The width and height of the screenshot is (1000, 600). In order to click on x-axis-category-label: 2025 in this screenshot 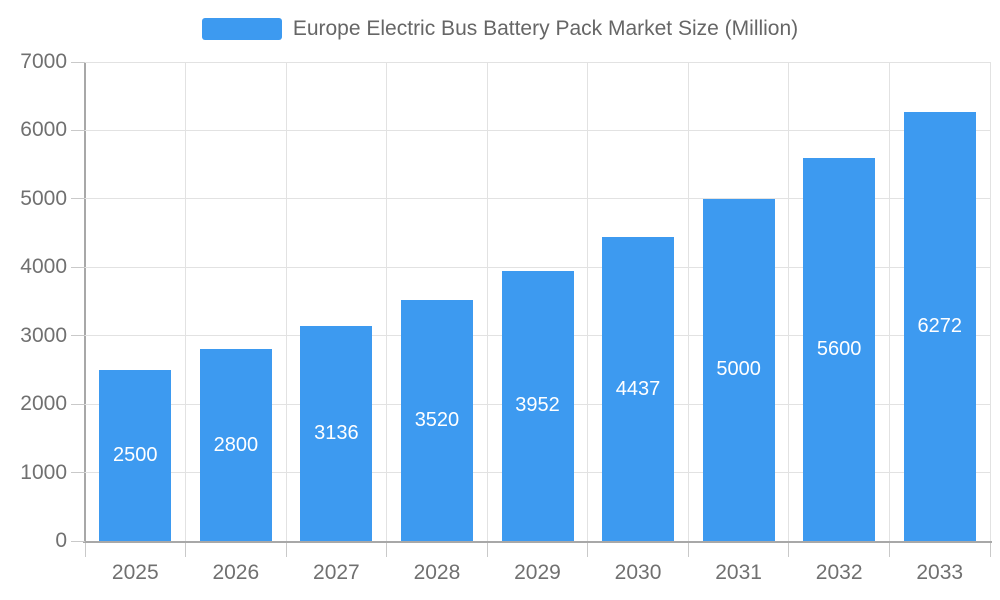, I will do `click(135, 572)`.